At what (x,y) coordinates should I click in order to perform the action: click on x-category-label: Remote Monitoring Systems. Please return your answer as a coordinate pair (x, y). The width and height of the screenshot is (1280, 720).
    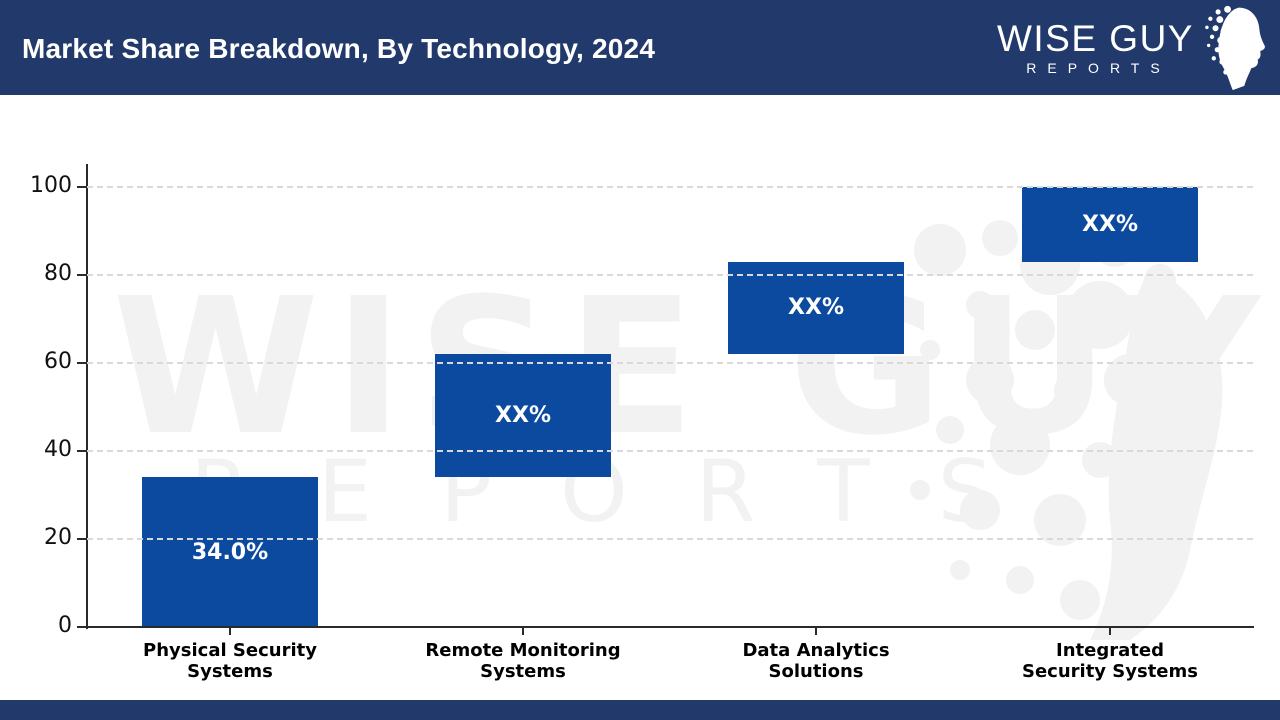
    Looking at the image, I should click on (523, 661).